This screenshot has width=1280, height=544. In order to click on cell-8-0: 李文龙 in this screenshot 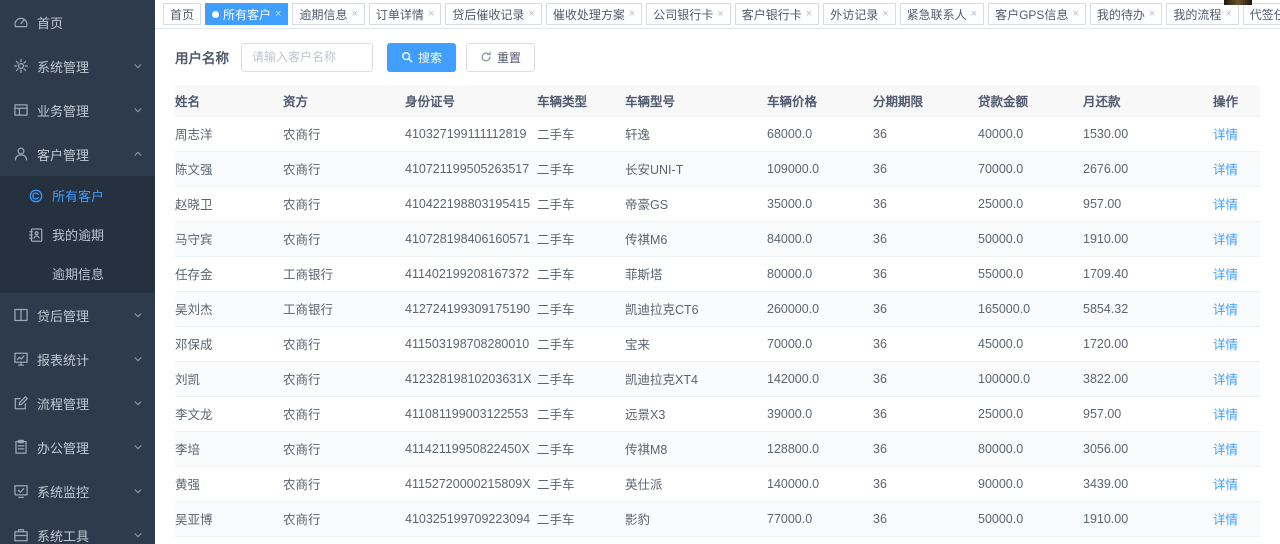, I will do `click(229, 413)`.